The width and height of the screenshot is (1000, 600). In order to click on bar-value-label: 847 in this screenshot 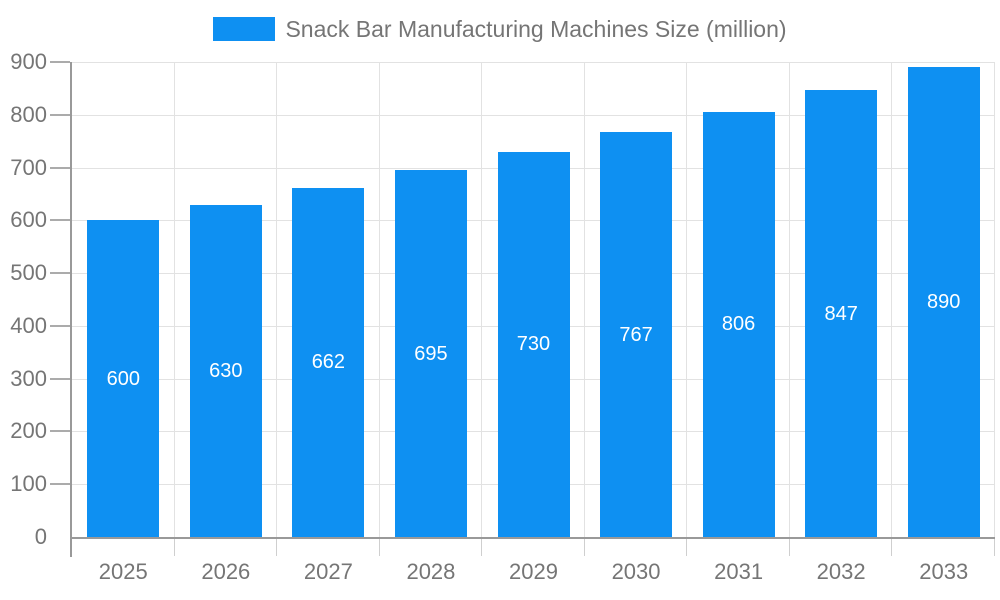, I will do `click(841, 313)`.